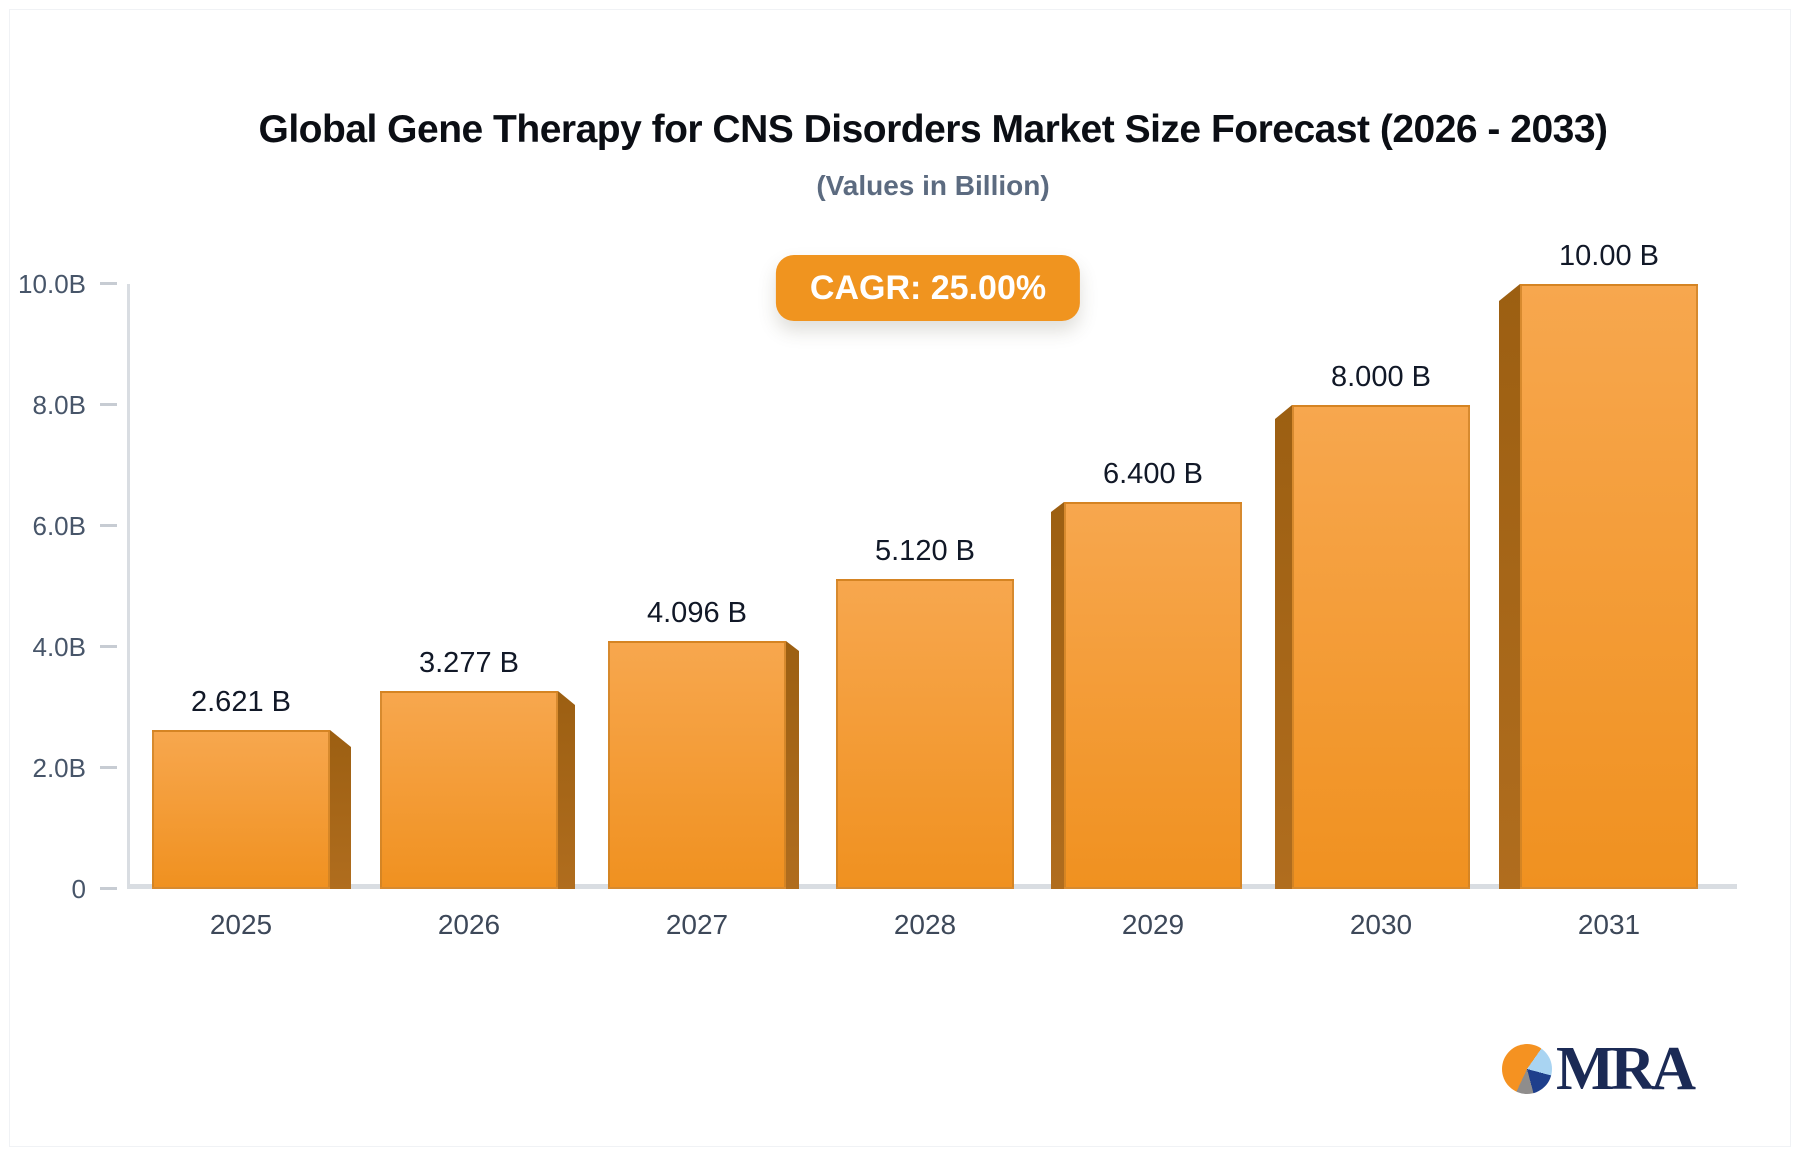  I want to click on y-tick-label: 6.0B, so click(59, 526).